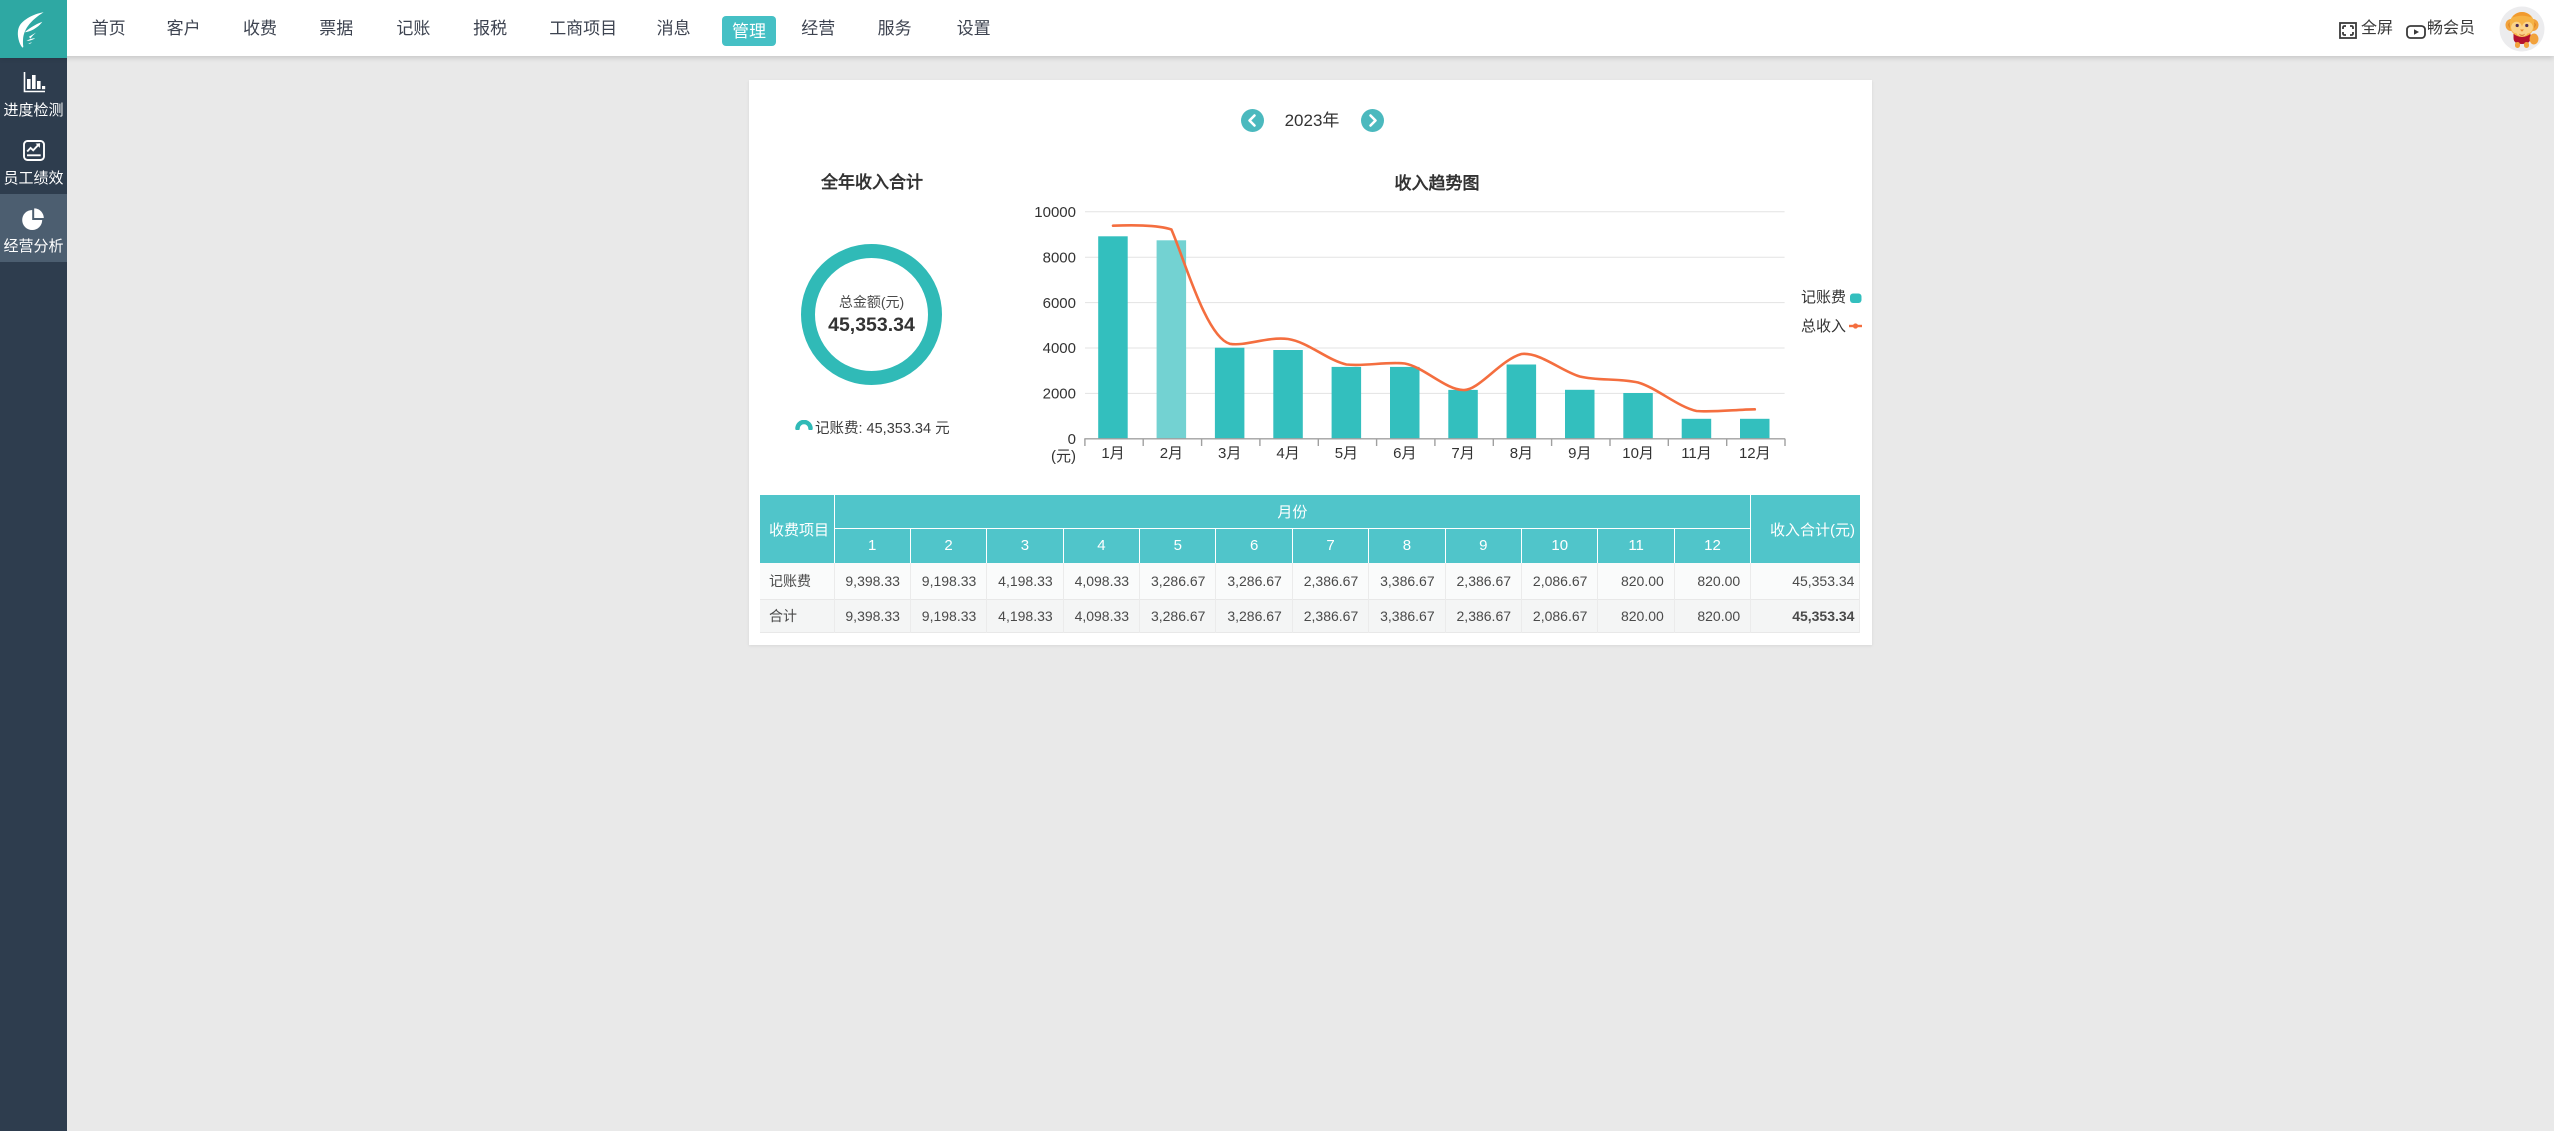 This screenshot has height=1131, width=2554. I want to click on svg-text: 12月, so click(1755, 453).